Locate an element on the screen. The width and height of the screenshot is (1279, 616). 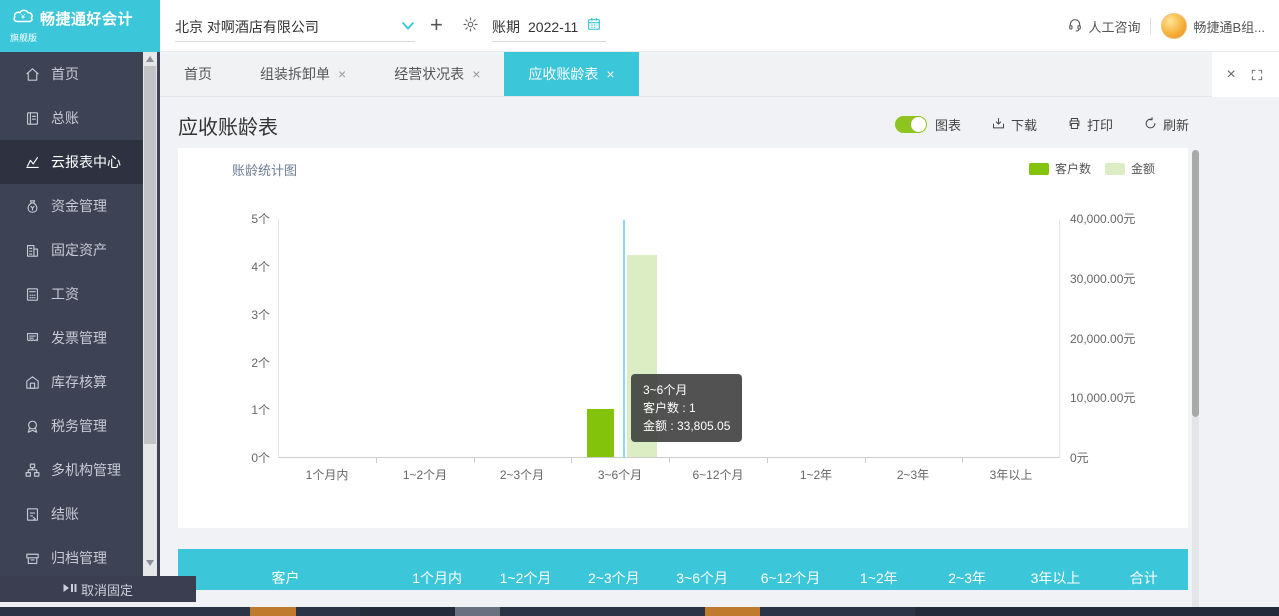
scroll-up-arrow-icon is located at coordinates (150, 59).